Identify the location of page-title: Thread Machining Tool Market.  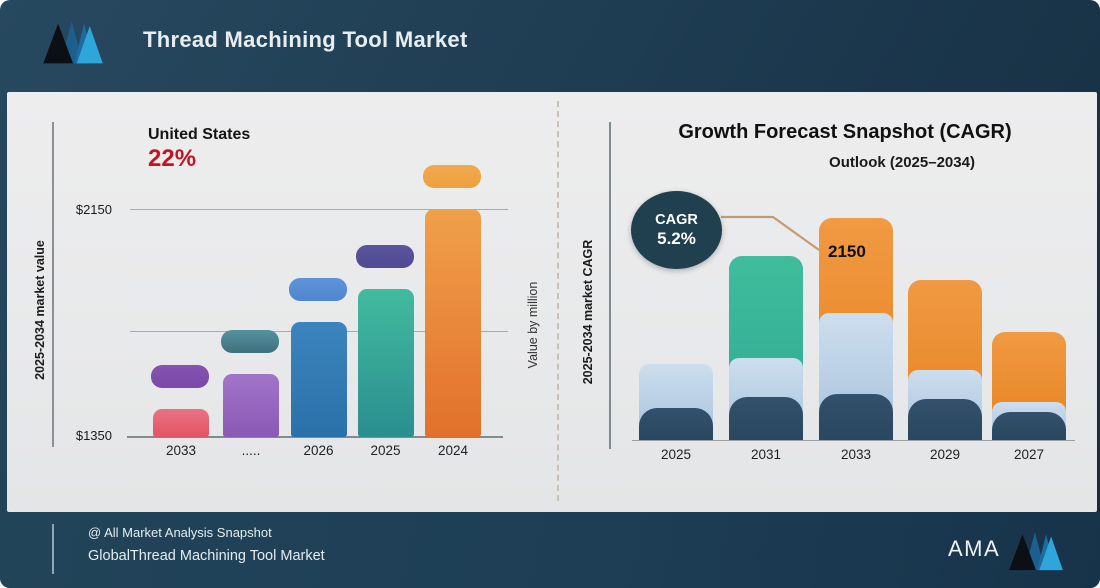
(305, 39).